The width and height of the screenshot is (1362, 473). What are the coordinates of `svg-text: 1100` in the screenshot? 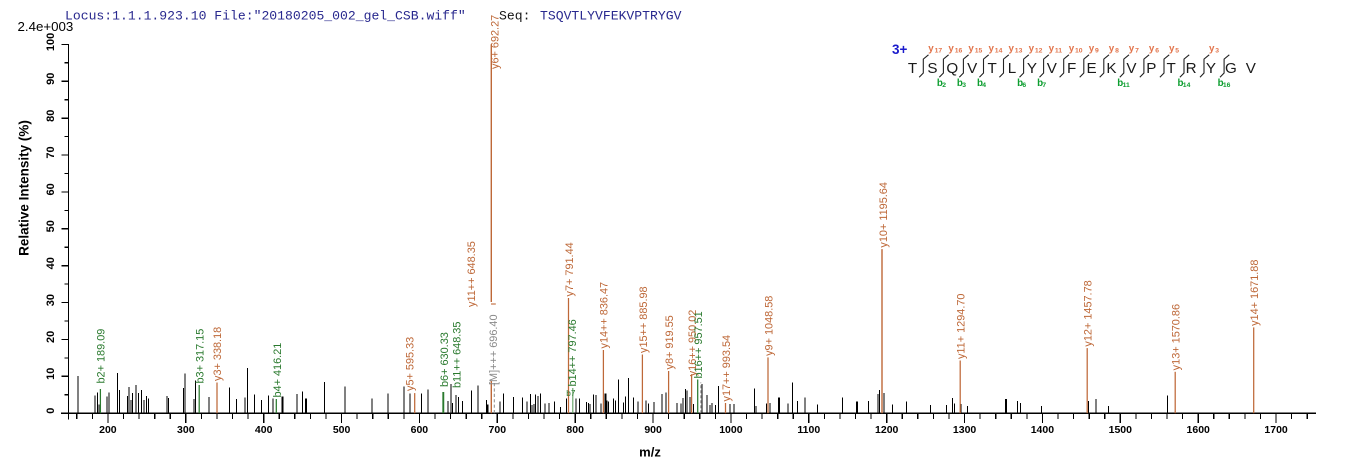 It's located at (808, 430).